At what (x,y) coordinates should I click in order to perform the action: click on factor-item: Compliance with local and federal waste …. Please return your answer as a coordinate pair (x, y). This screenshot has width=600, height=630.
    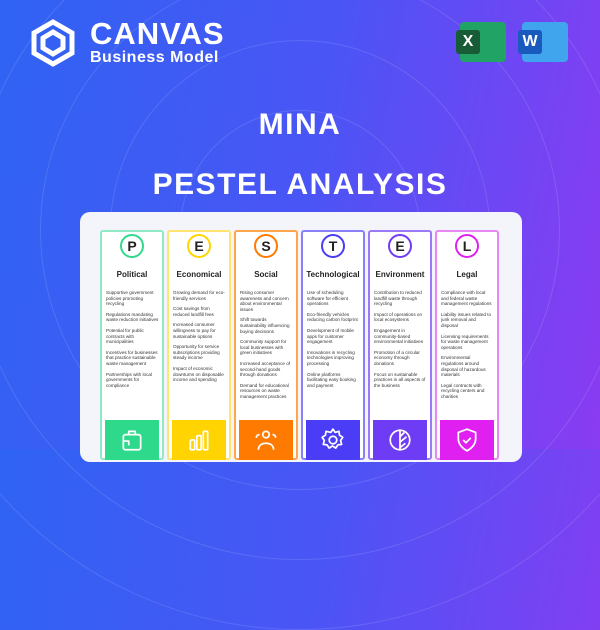
    Looking at the image, I should click on (466, 298).